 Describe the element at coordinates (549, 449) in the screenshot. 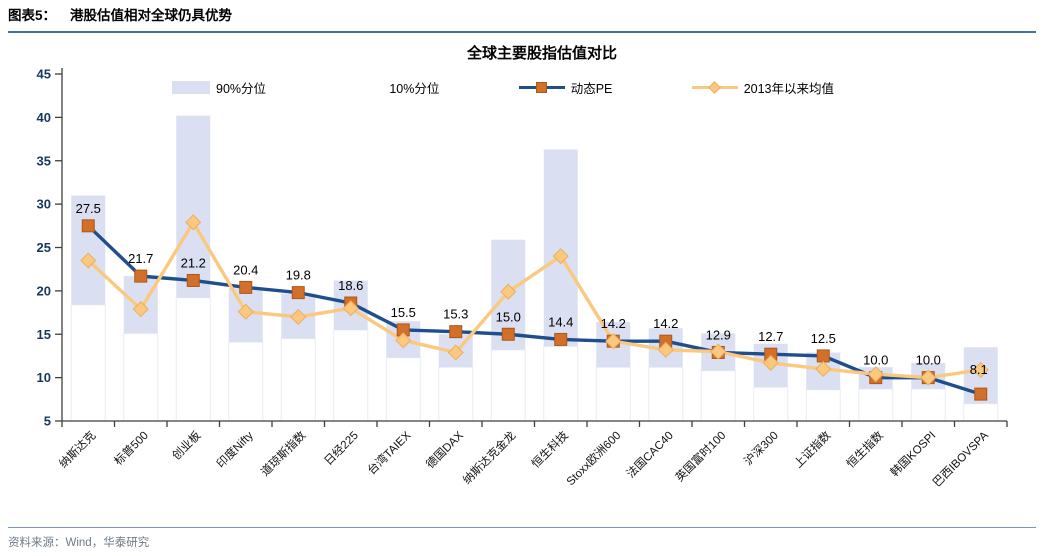

I see `x-category-label: 恒生科技` at that location.